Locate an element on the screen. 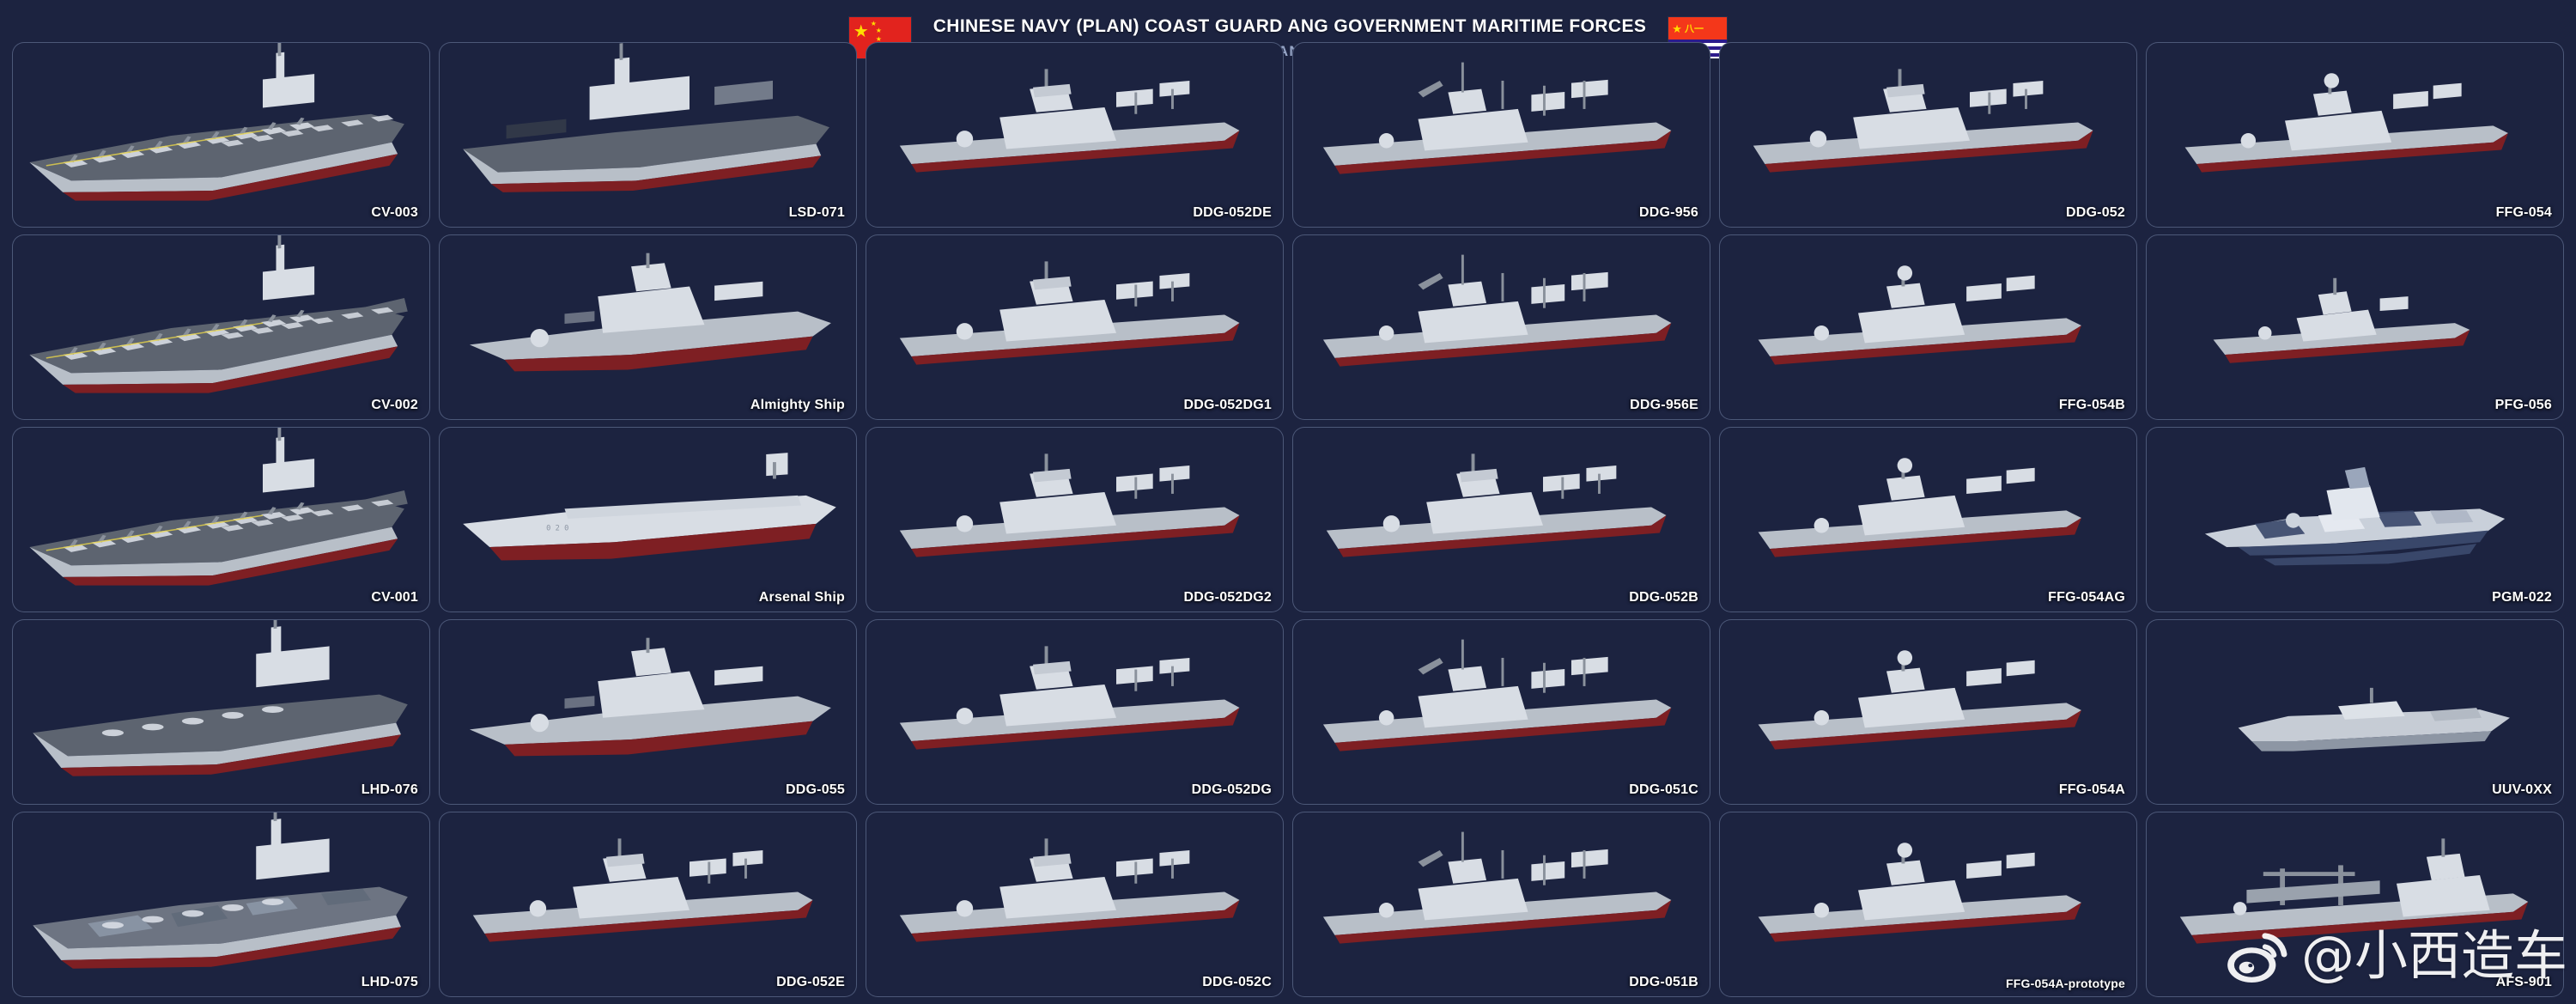 The image size is (2576, 1004). ship-card: LHD-076 is located at coordinates (221, 712).